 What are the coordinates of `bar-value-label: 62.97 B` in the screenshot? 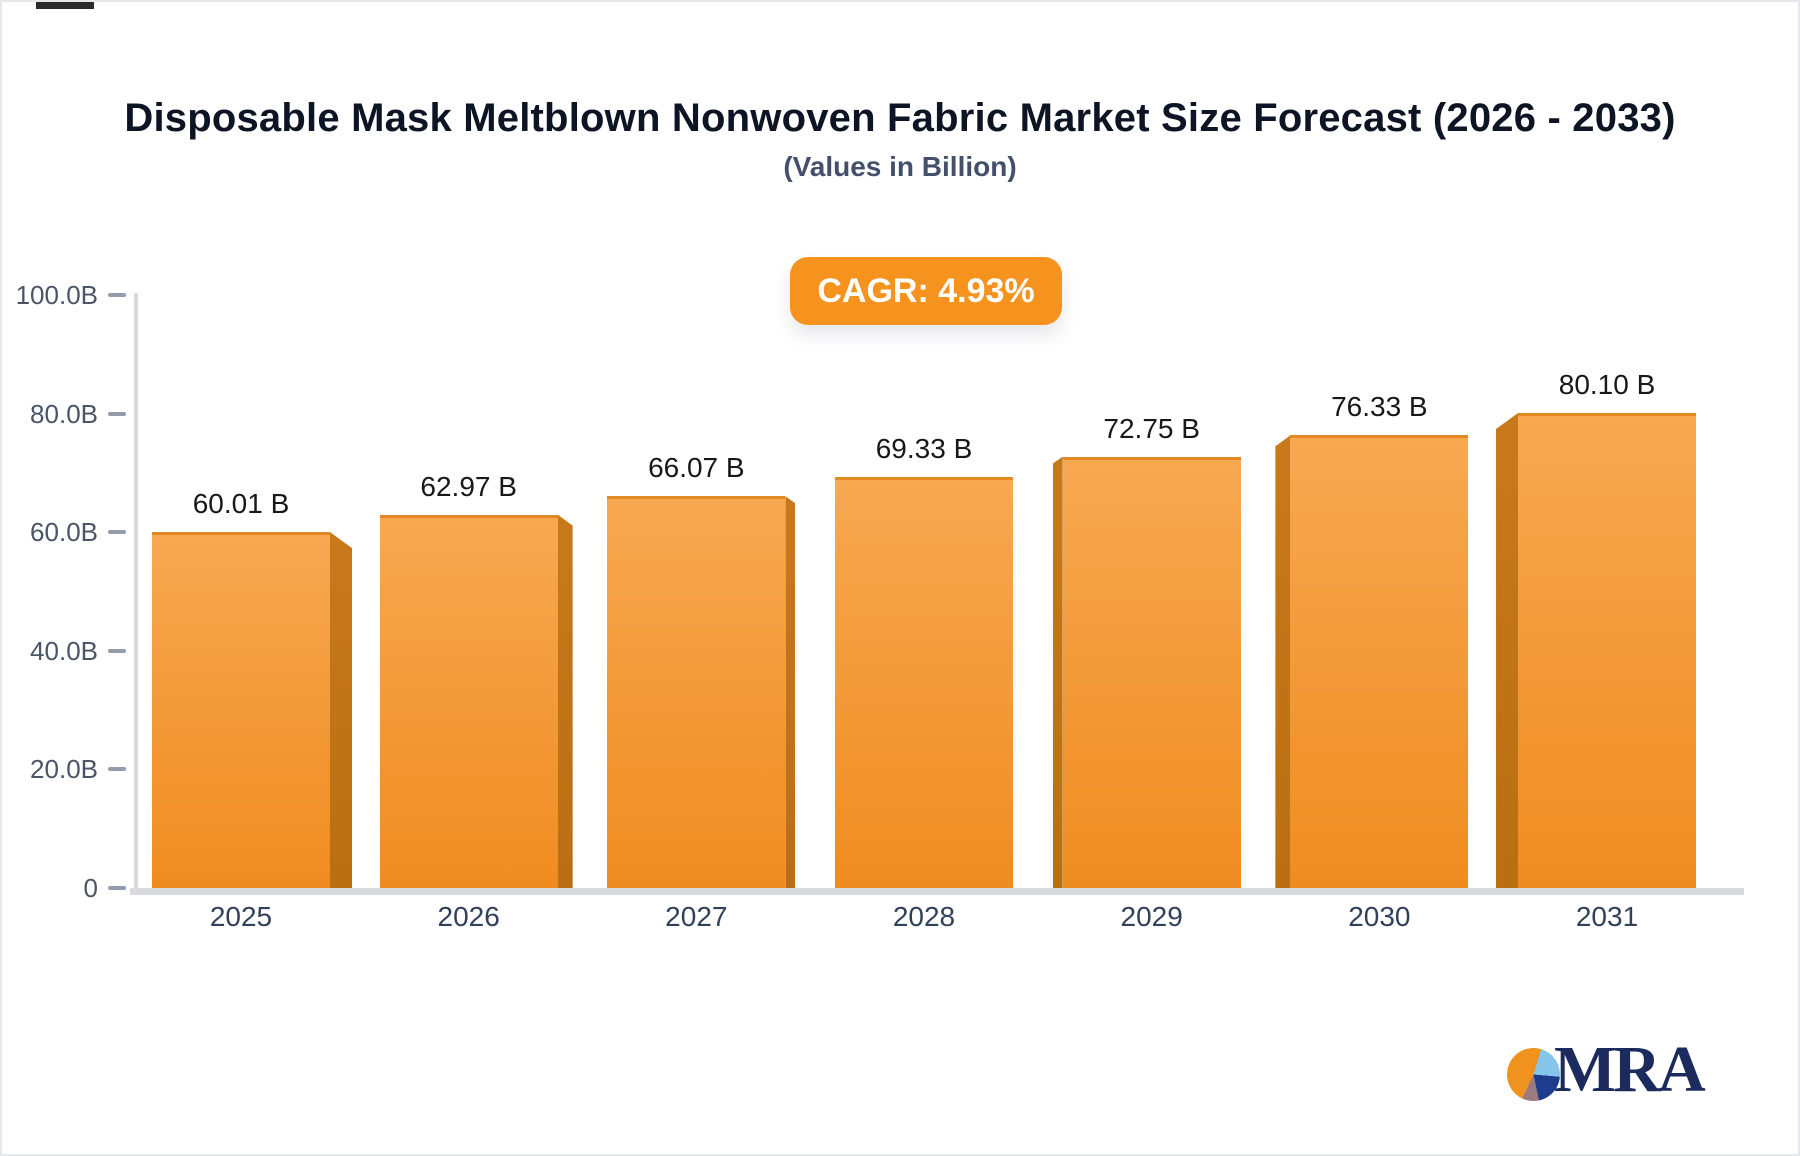 It's located at (468, 486).